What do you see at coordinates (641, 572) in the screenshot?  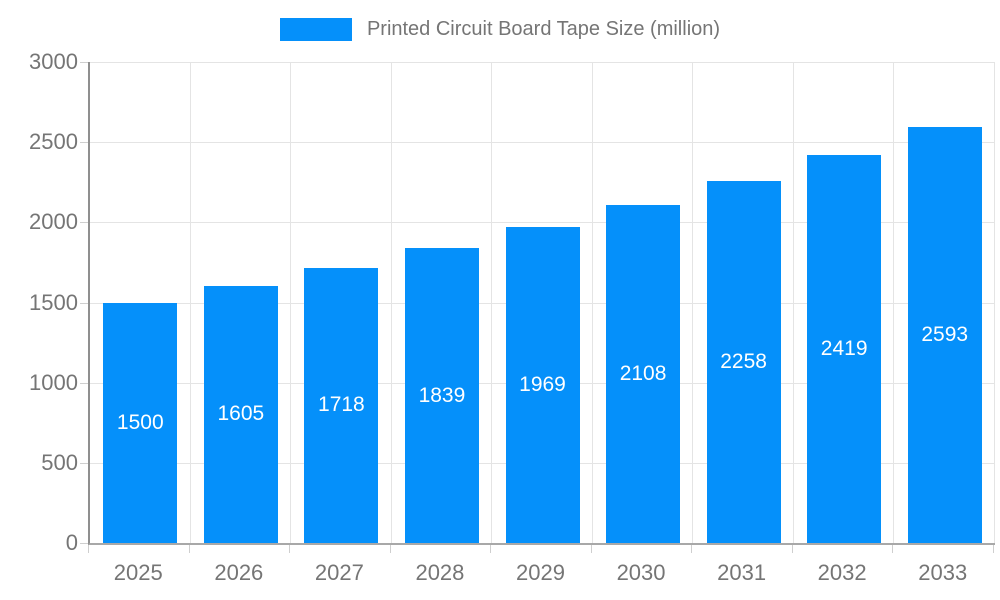 I see `x-tick-label: 2030` at bounding box center [641, 572].